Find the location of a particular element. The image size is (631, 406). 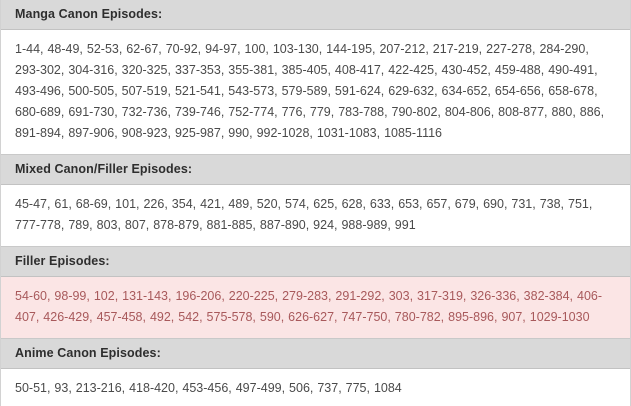

section-header-mixed-canon-filler: Mixed Canon/Filler Episodes: is located at coordinates (315, 169).